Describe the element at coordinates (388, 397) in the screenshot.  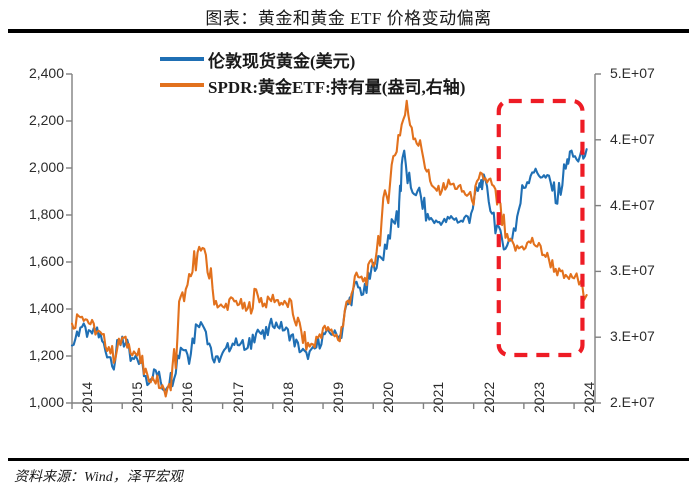
I see `x-axis-tick-label: 2020` at that location.